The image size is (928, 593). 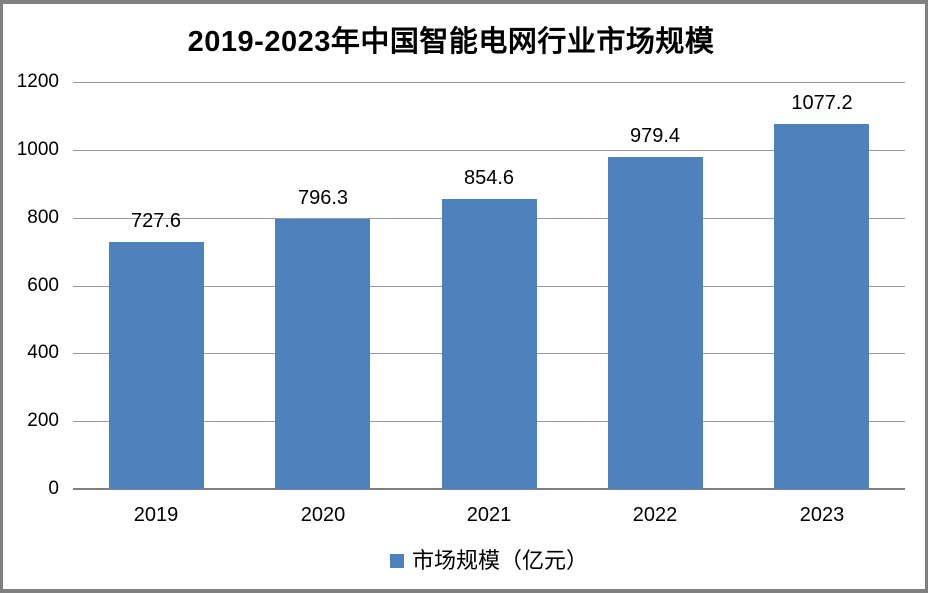 What do you see at coordinates (655, 136) in the screenshot?
I see `bar-value-label: 979.4` at bounding box center [655, 136].